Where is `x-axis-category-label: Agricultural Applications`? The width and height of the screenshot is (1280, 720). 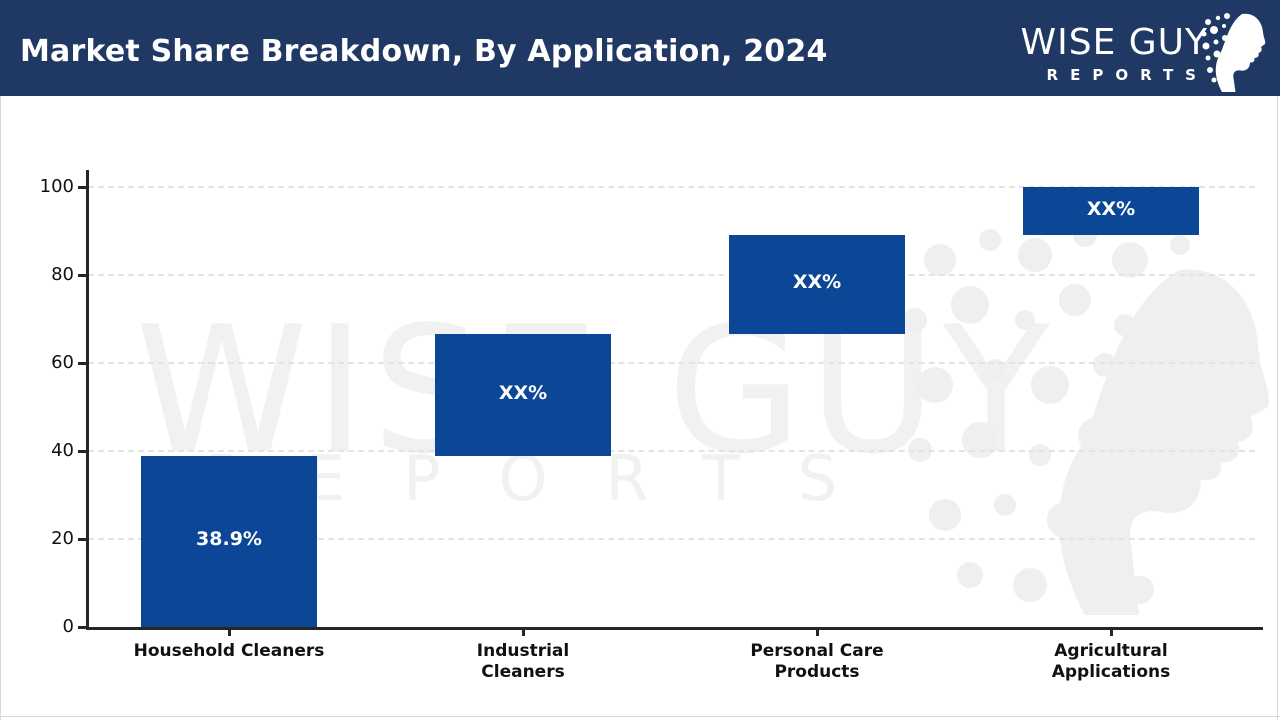 x-axis-category-label: Agricultural Applications is located at coordinates (1111, 662).